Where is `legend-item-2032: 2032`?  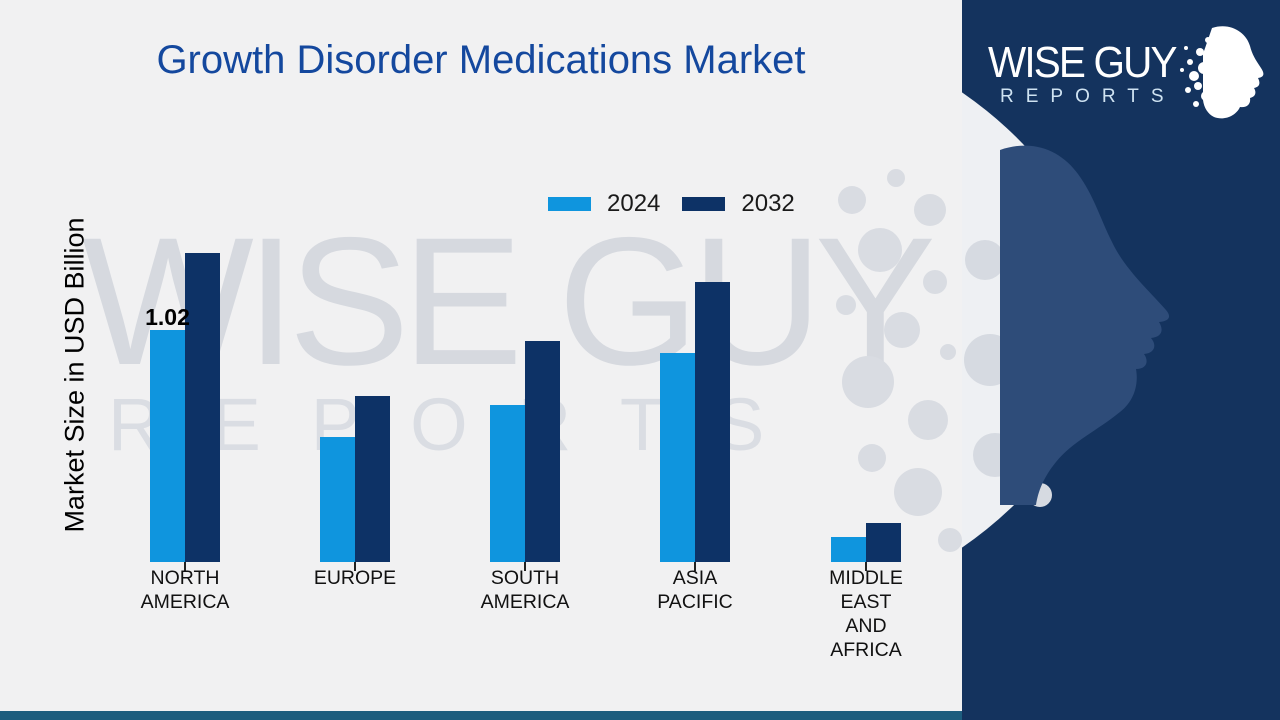
legend-item-2032: 2032 is located at coordinates (738, 204).